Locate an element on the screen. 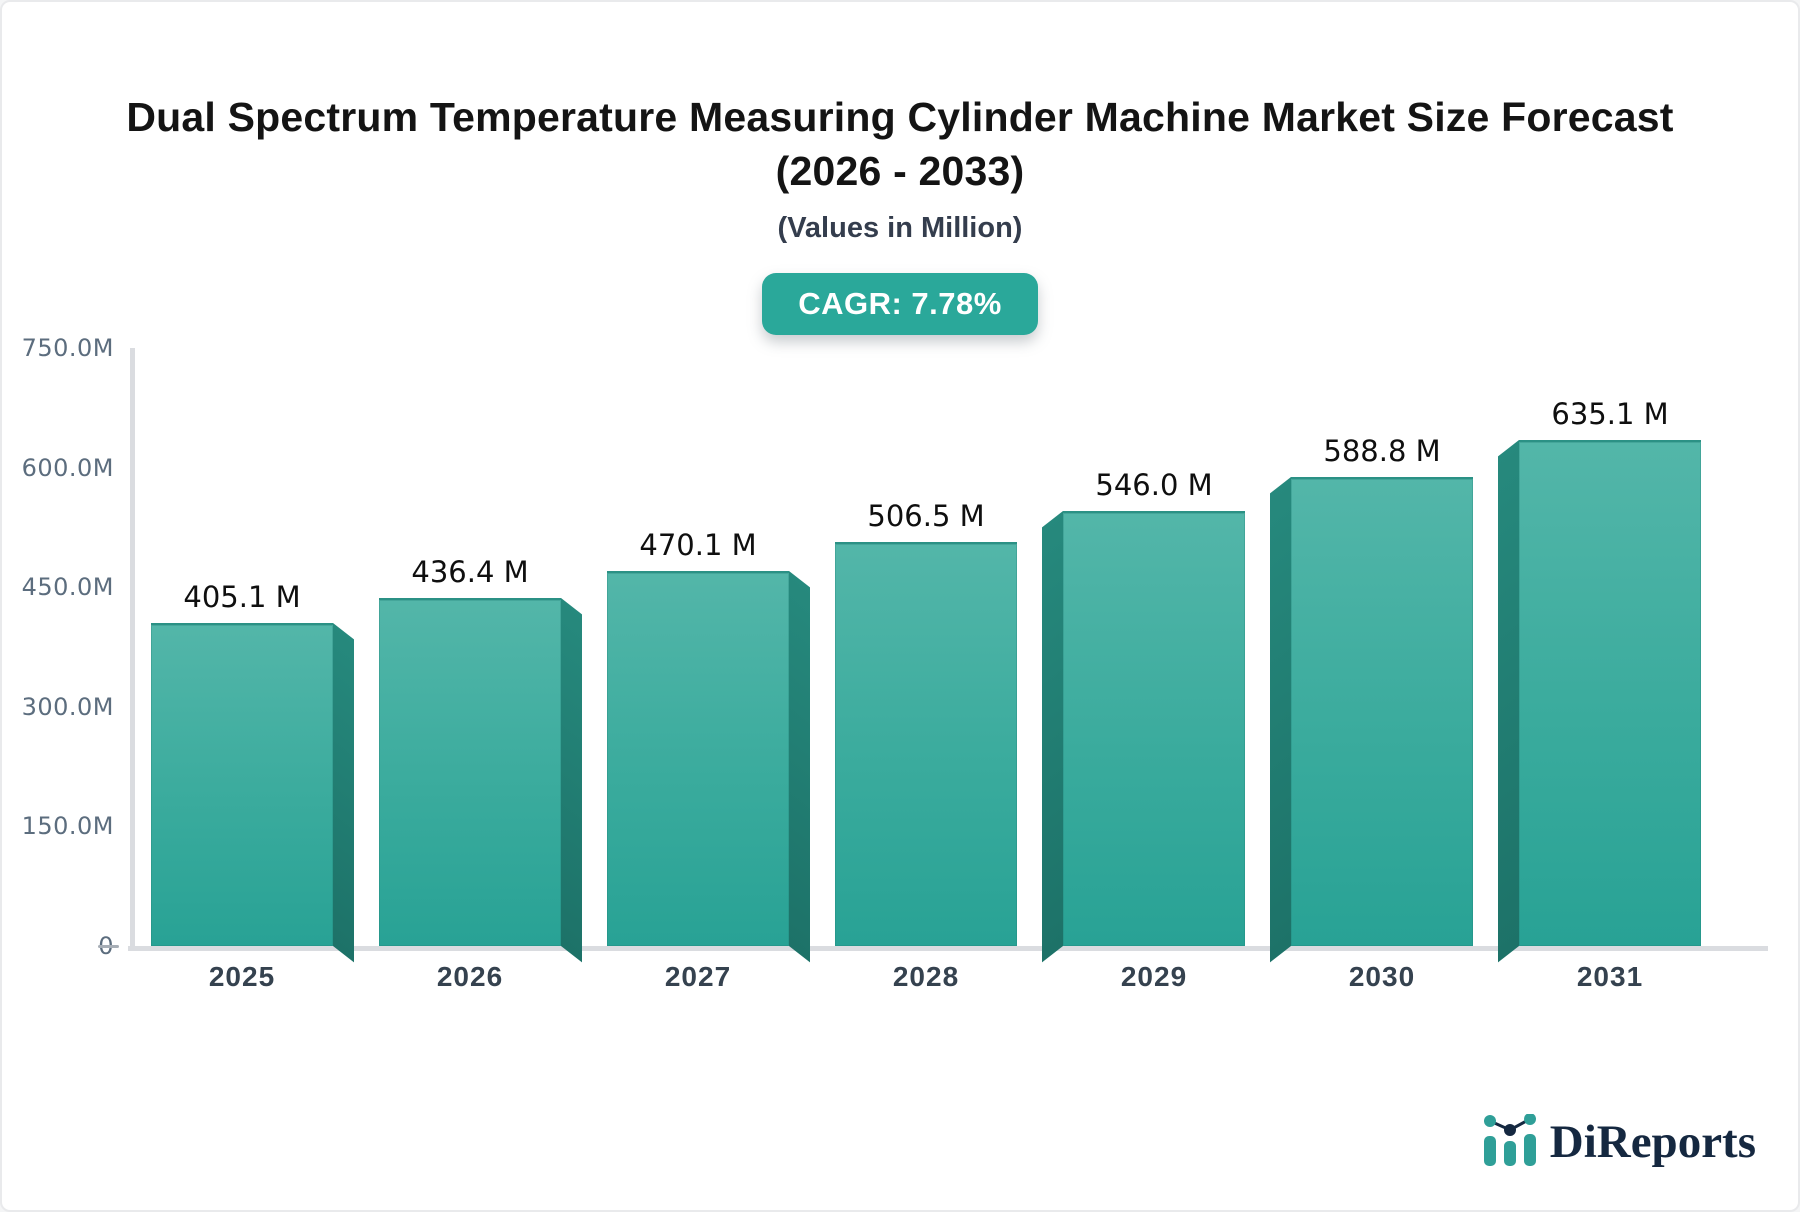 This screenshot has width=1800, height=1212. cagr-badge: CAGR: 7.78% is located at coordinates (900, 304).